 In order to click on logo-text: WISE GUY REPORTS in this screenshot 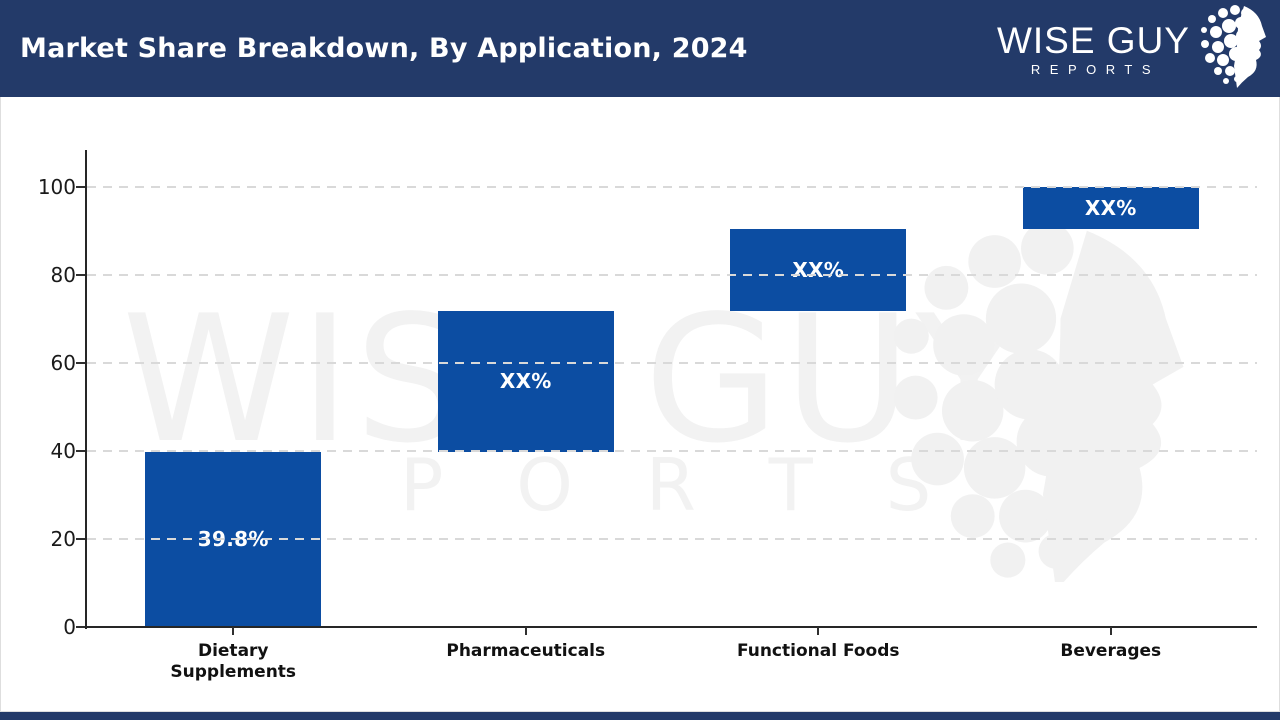, I will do `click(1093, 49)`.